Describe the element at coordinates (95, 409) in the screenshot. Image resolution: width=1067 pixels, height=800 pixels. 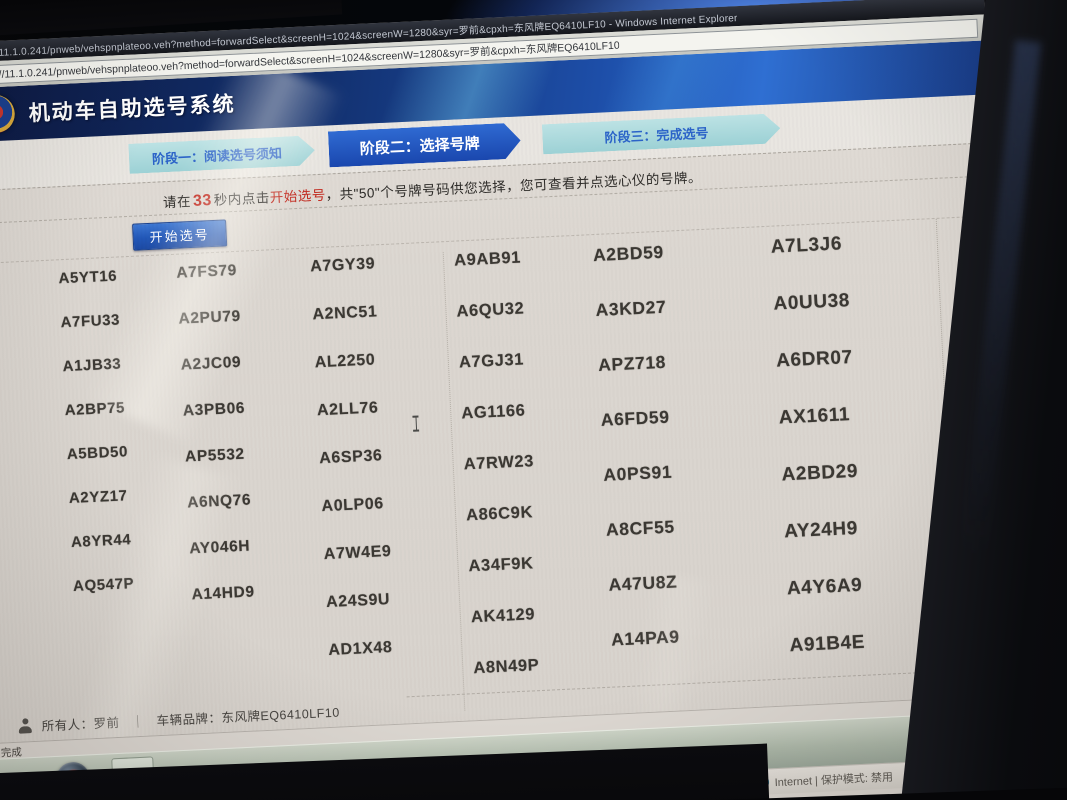
I see `plate-number: A2BP75` at that location.